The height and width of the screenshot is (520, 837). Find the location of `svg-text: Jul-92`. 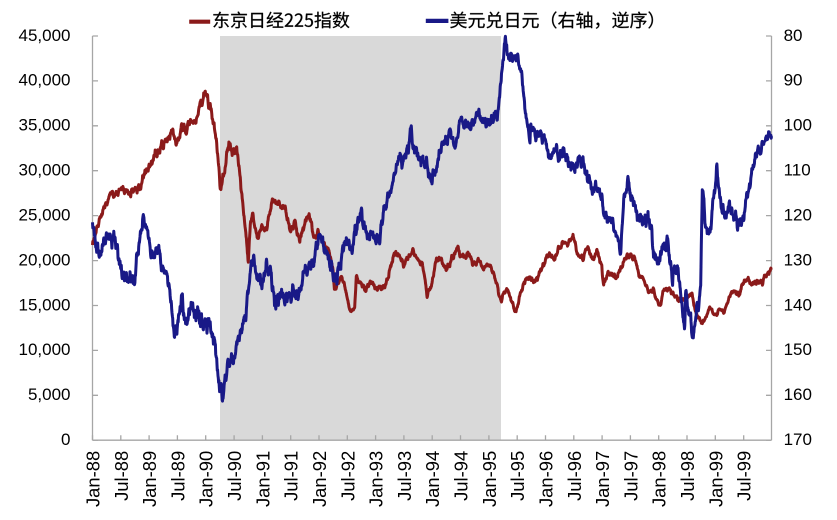

svg-text: Jul-92 is located at coordinates (347, 476).